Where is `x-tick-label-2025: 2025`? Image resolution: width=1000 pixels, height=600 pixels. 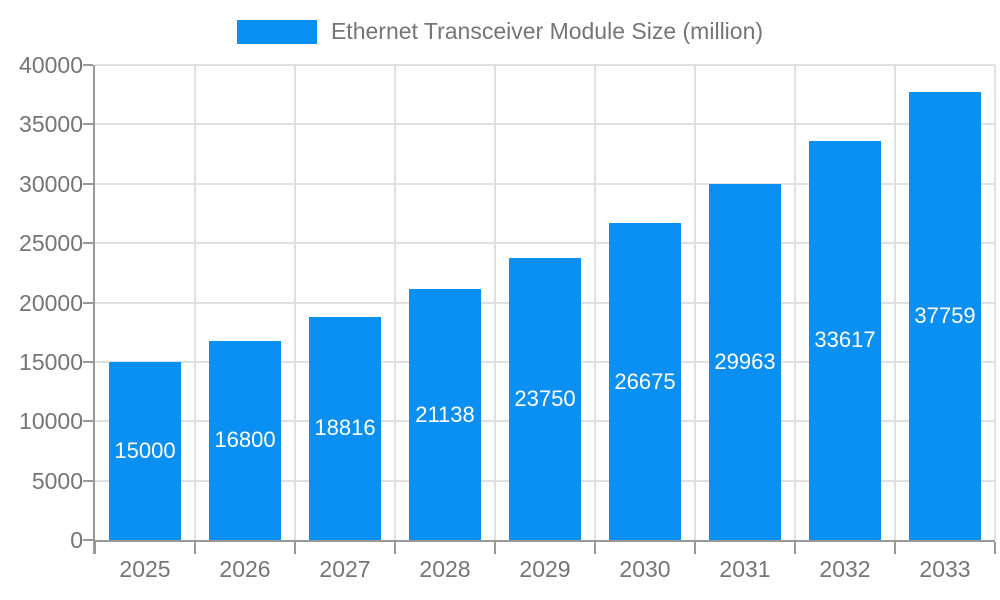 x-tick-label-2025: 2025 is located at coordinates (145, 569).